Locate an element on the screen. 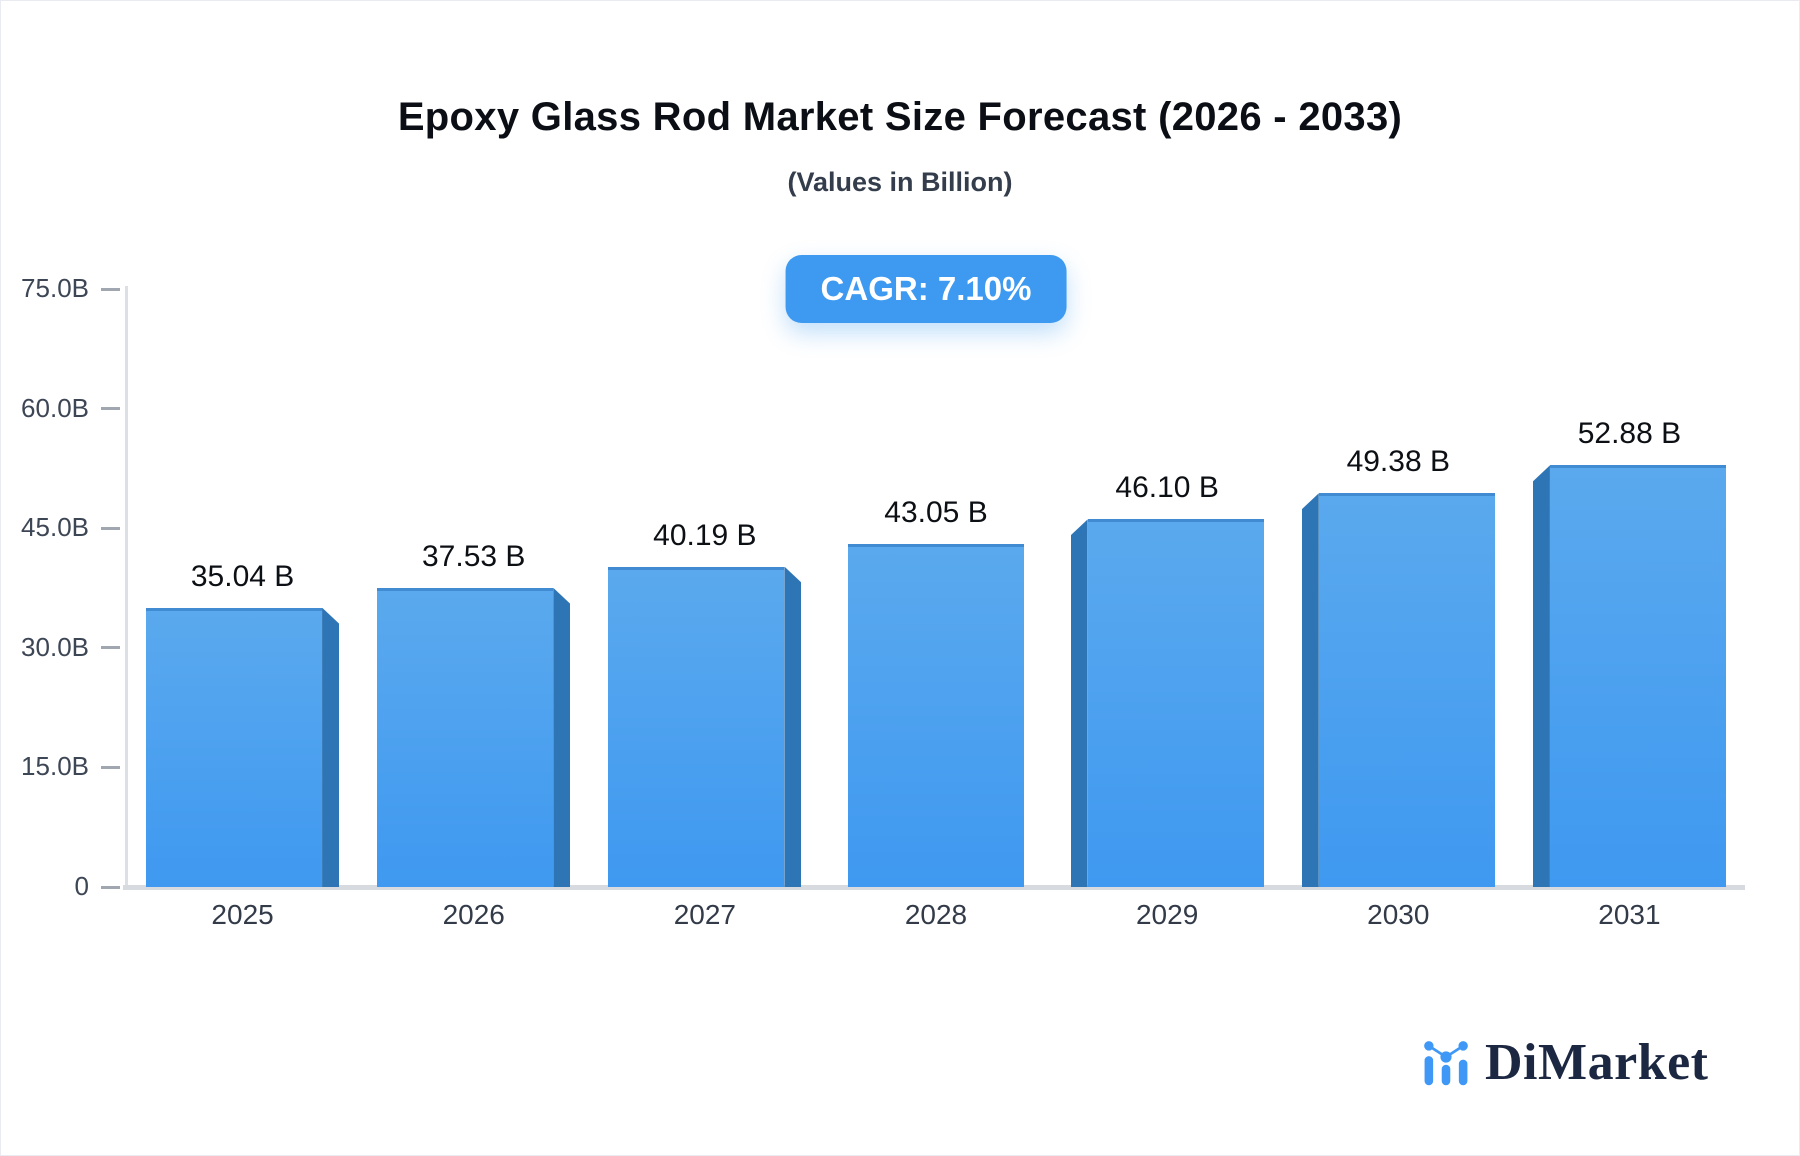 This screenshot has width=1800, height=1156. brand-logo: DiMarket is located at coordinates (1565, 1063).